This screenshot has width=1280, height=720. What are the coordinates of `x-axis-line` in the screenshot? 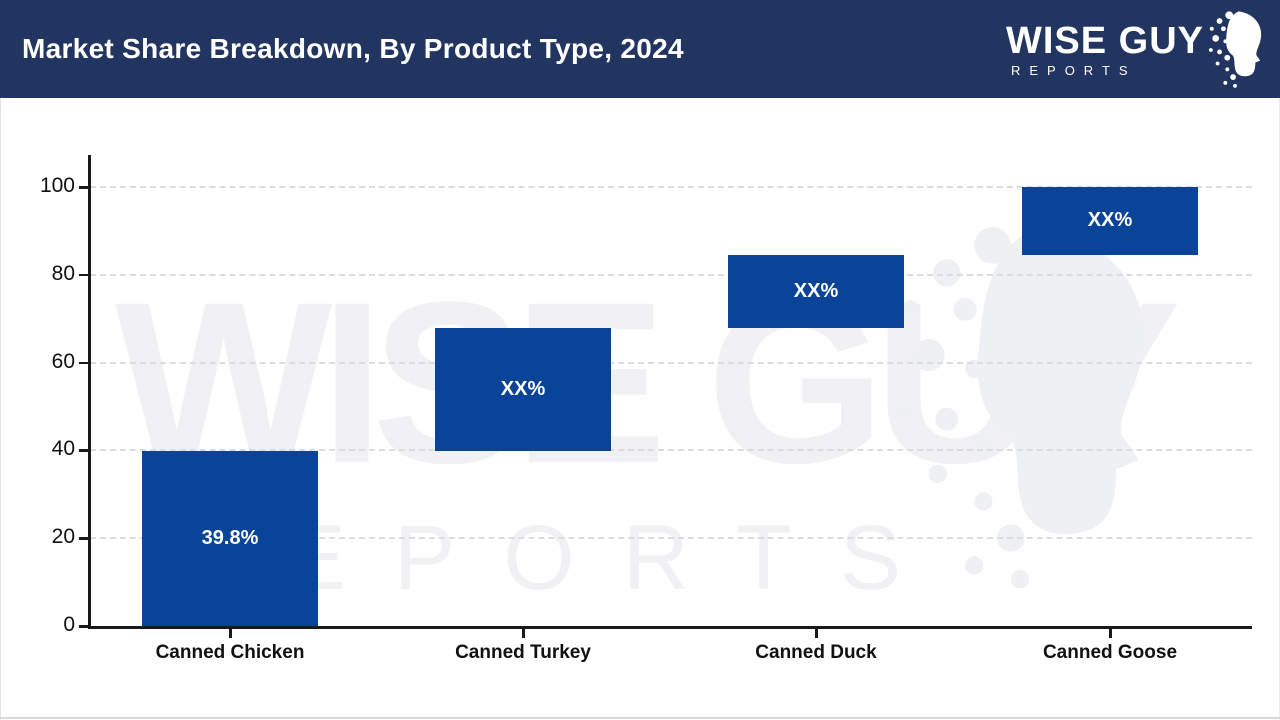 It's located at (670, 627).